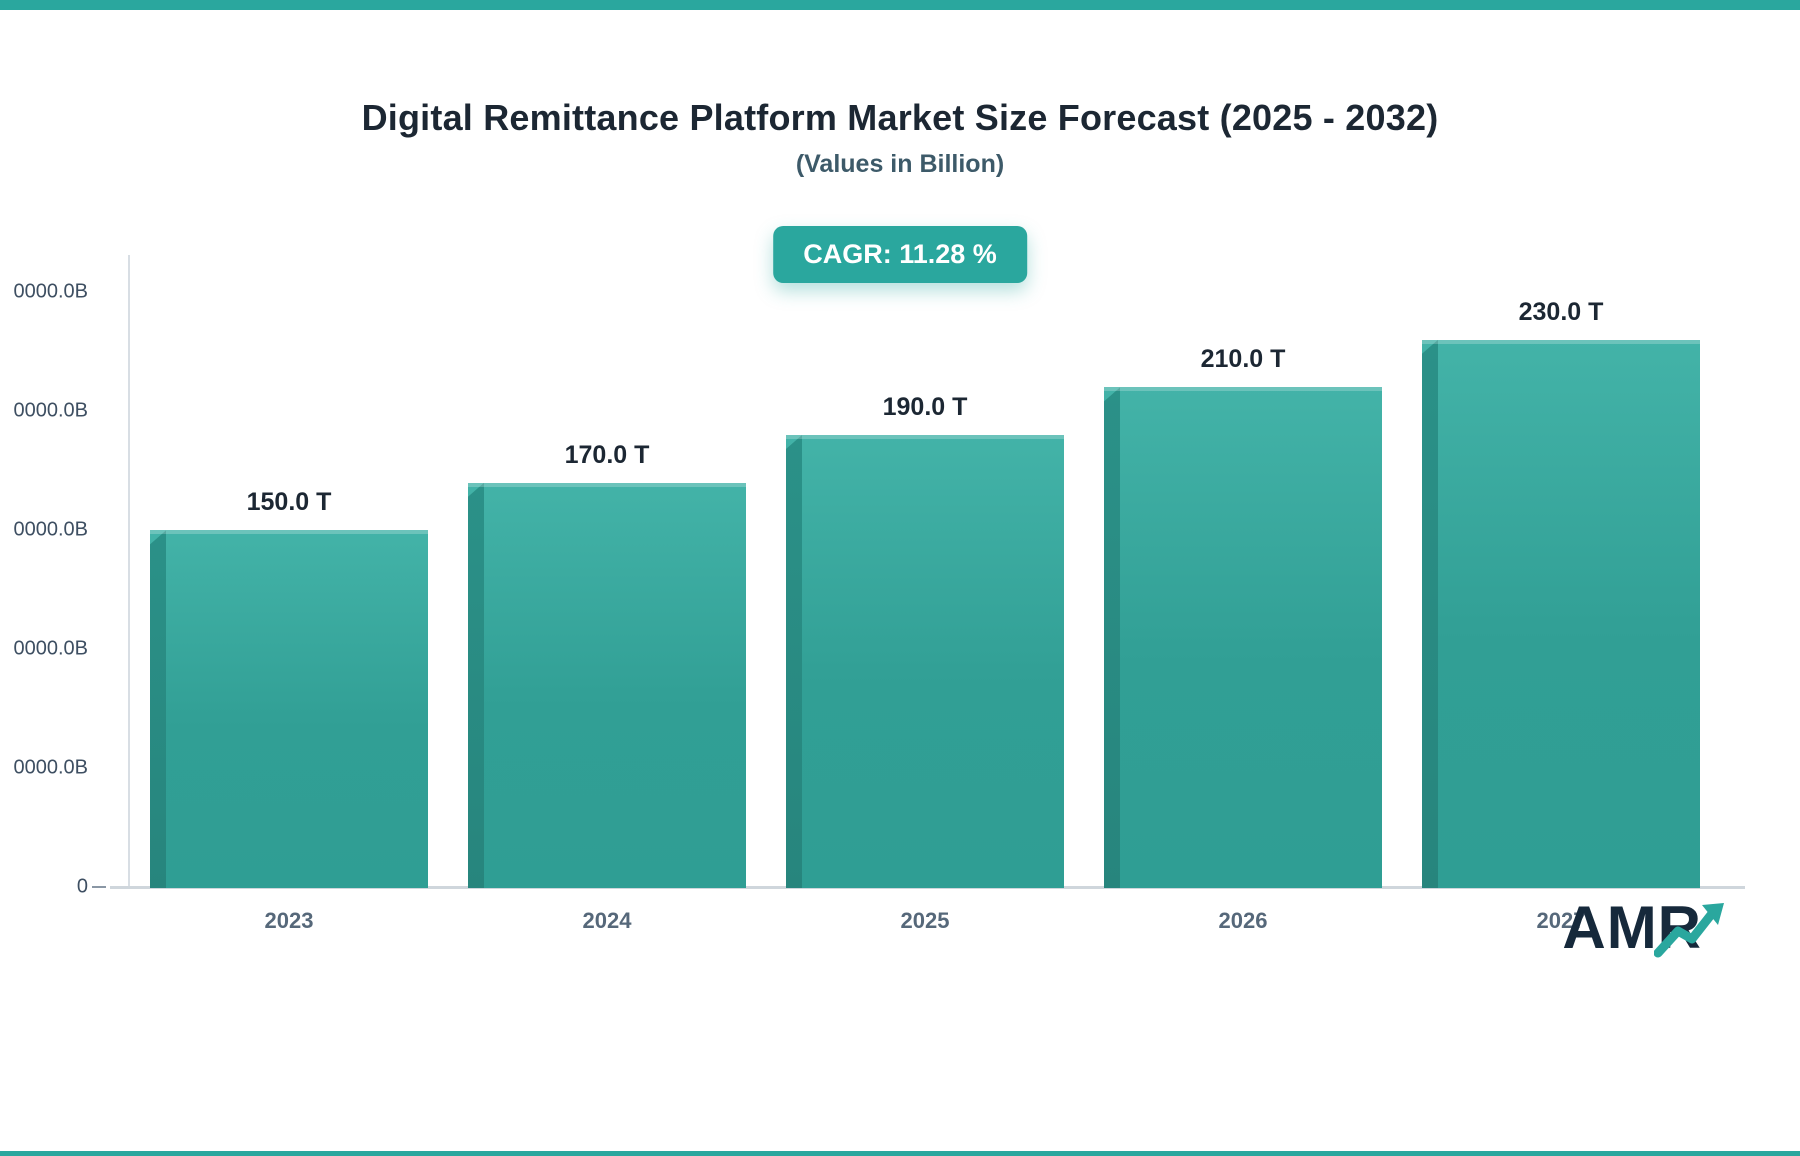 The height and width of the screenshot is (1156, 1800). Describe the element at coordinates (289, 688) in the screenshot. I see `bar: 150.0 T` at that location.